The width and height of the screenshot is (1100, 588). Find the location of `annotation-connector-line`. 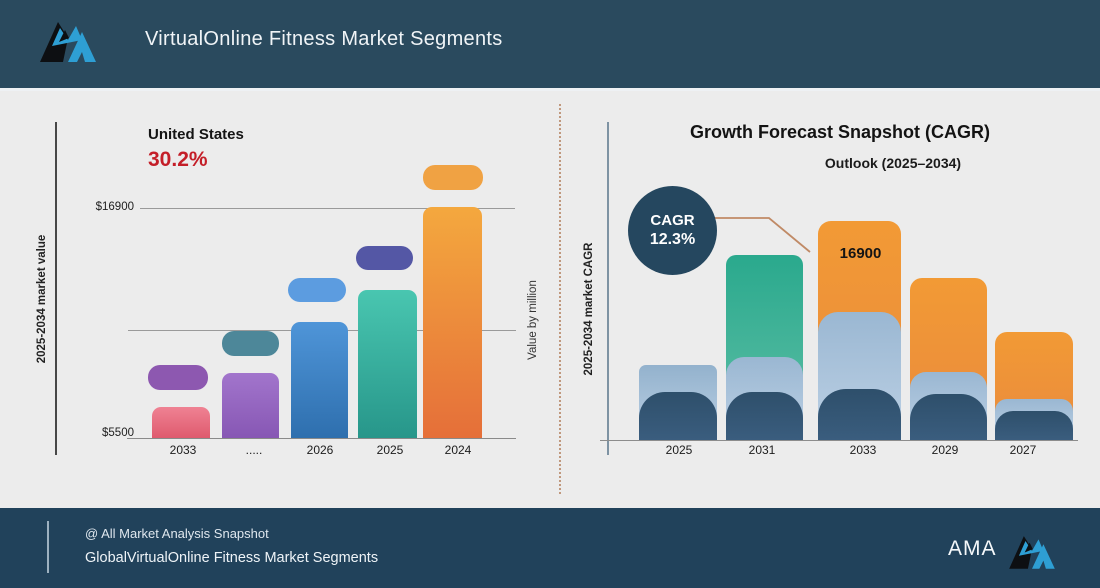

annotation-connector-line is located at coordinates (762, 235).